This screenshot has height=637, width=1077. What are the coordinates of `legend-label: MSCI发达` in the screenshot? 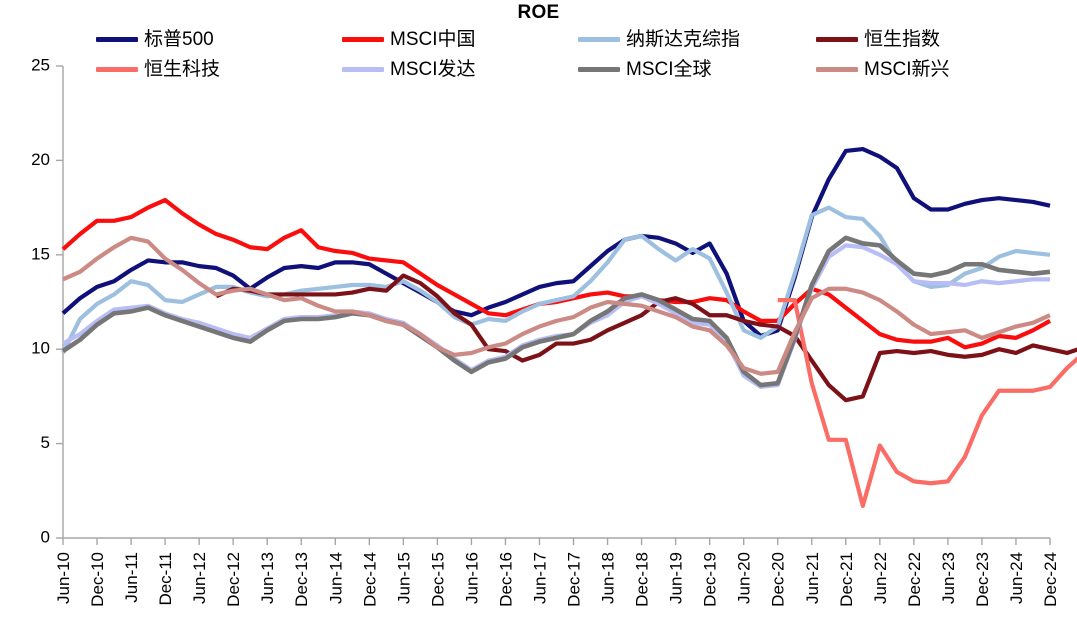 It's located at (433, 69).